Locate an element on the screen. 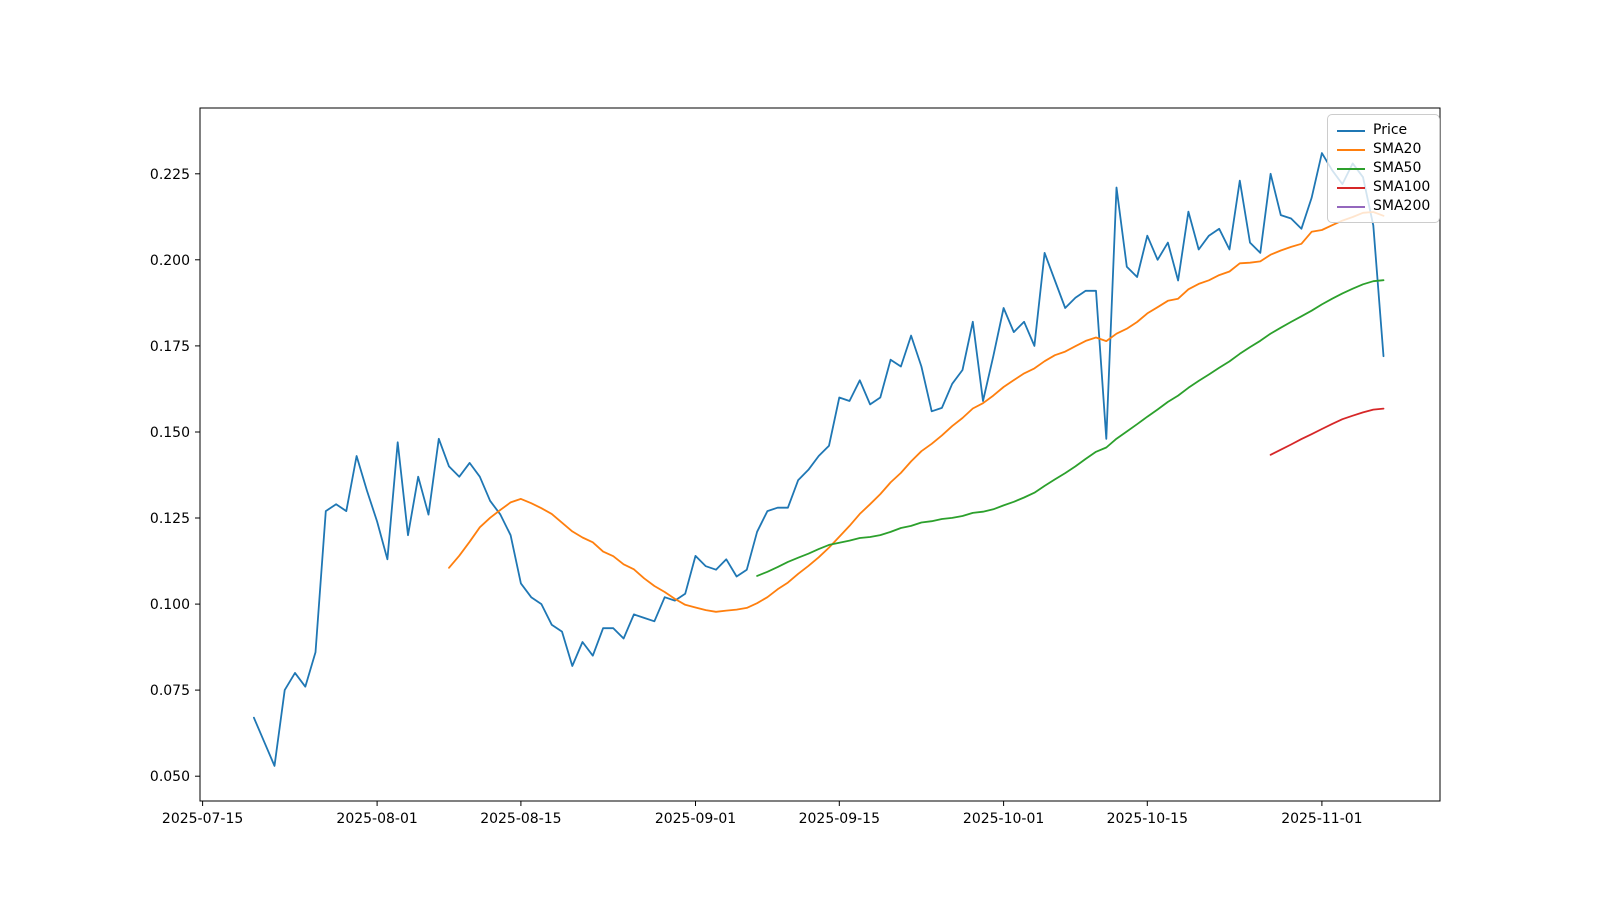  x-tick-label: 2025-11-01 is located at coordinates (1321, 819).